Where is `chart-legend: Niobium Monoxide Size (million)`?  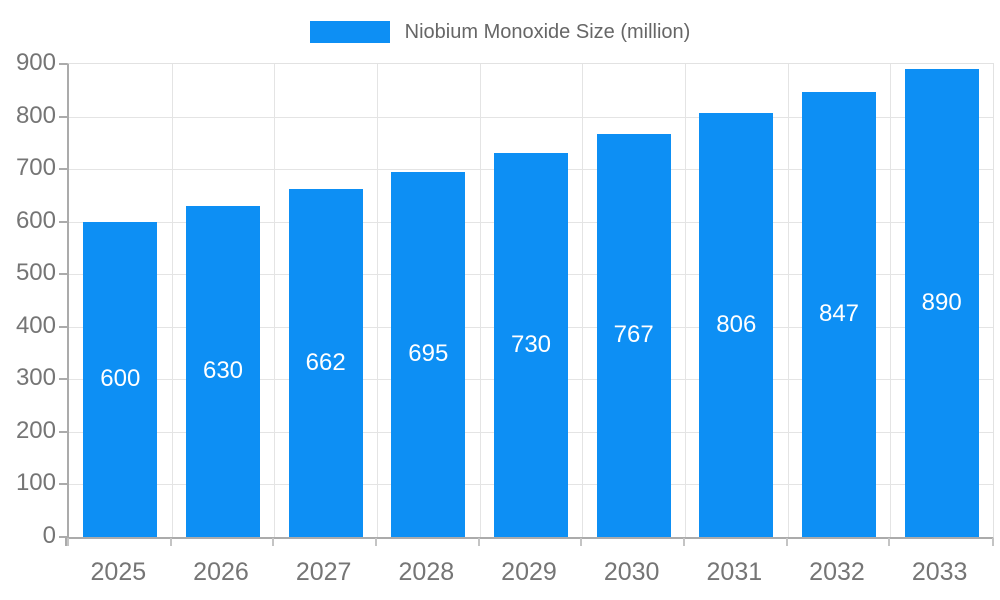
chart-legend: Niobium Monoxide Size (million) is located at coordinates (500, 32).